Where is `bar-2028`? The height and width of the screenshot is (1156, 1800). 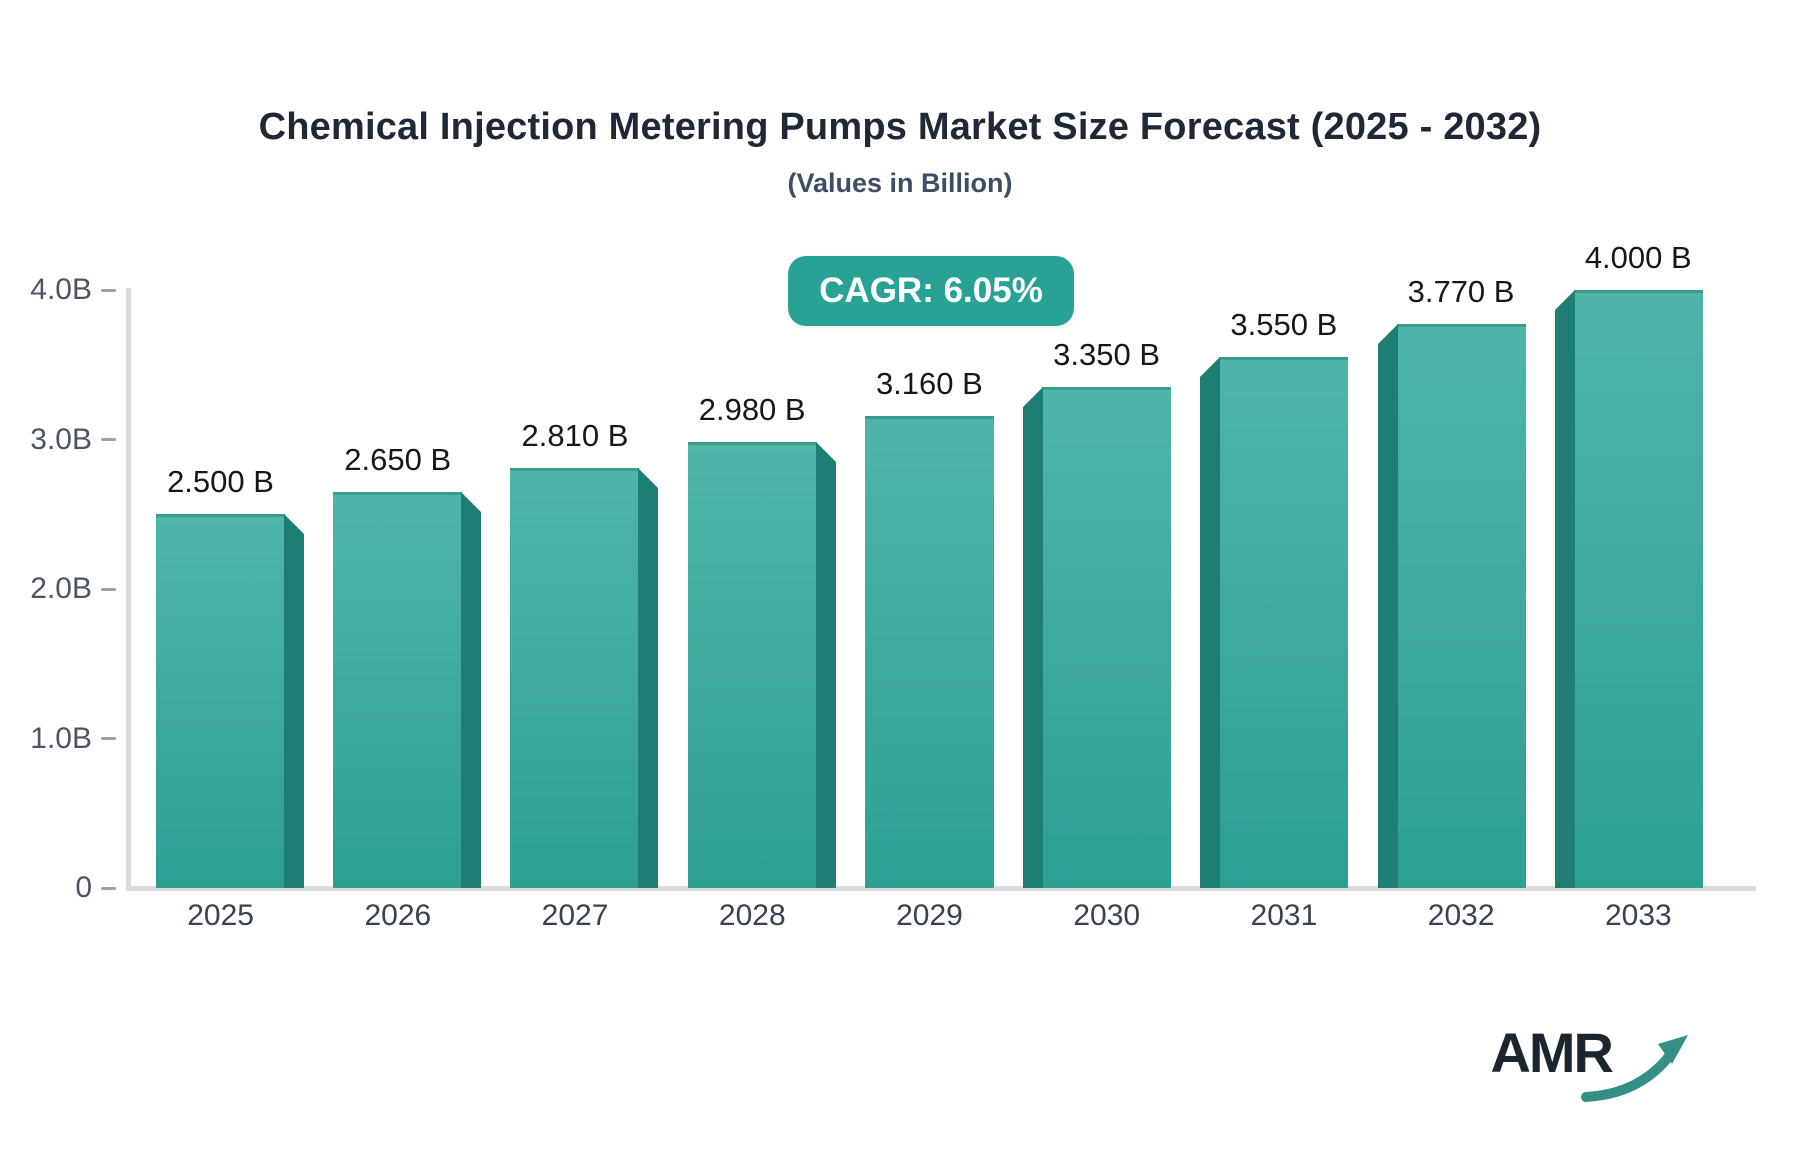 bar-2028 is located at coordinates (752, 665).